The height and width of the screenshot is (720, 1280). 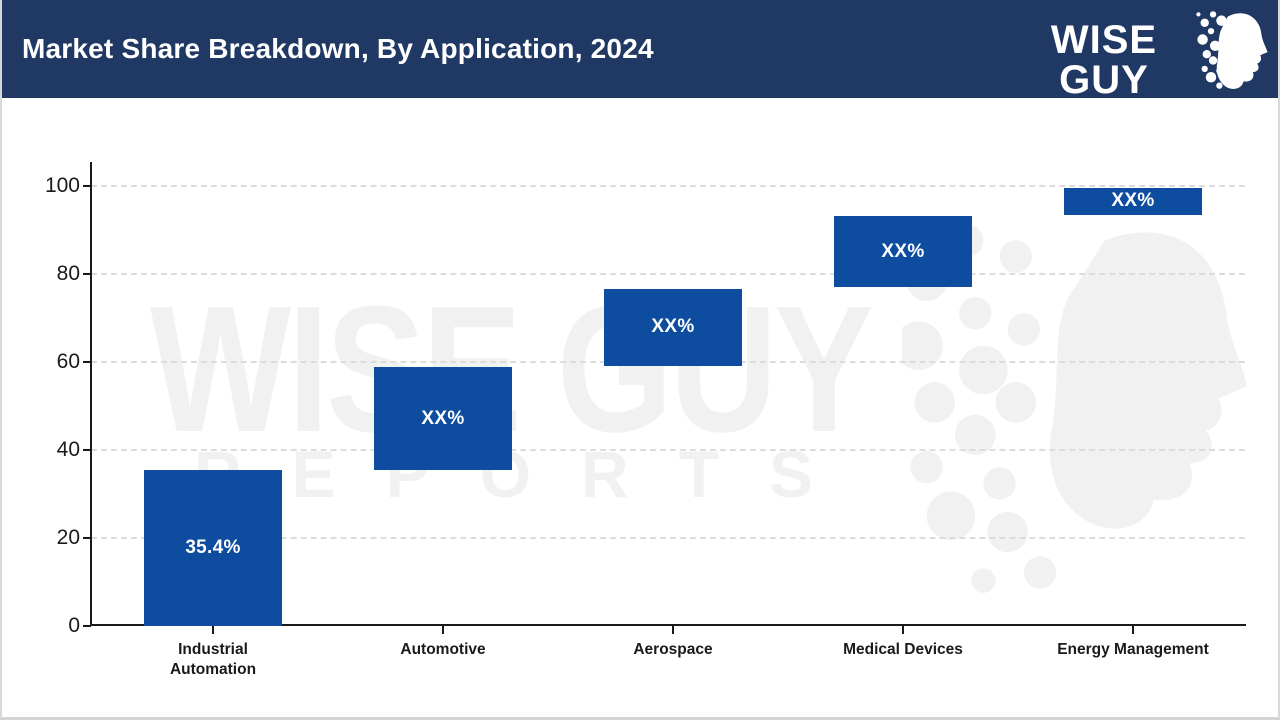 I want to click on bar-segment: 35.4%, so click(x=213, y=548).